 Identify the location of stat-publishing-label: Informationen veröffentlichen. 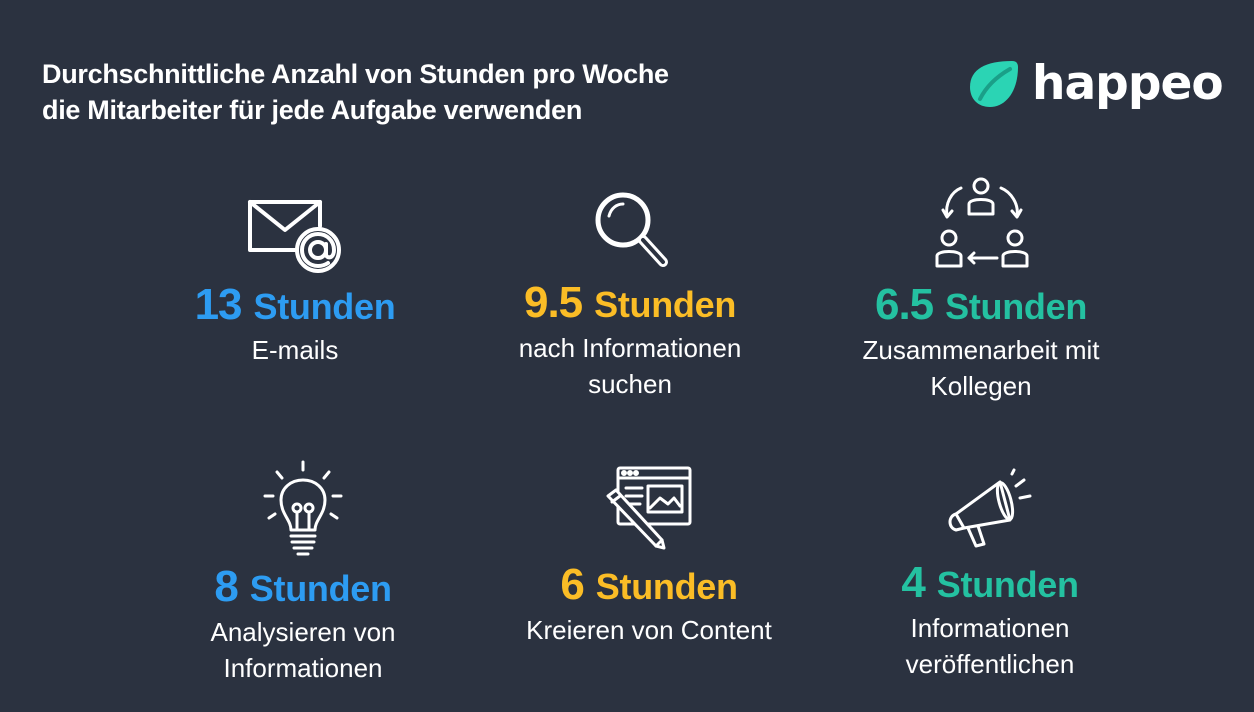
(990, 646).